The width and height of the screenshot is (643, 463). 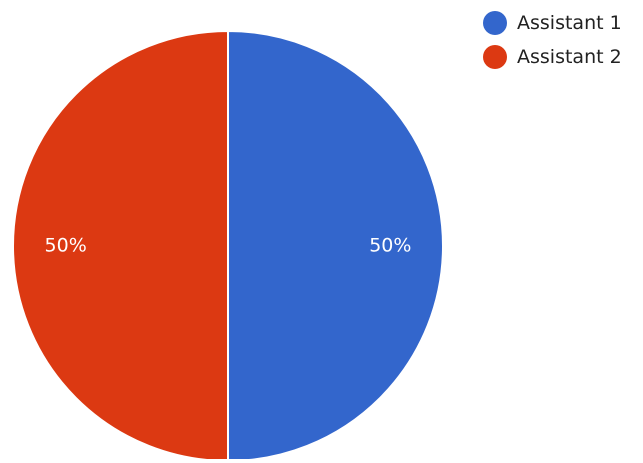 What do you see at coordinates (569, 57) in the screenshot?
I see `legend-label-assistant-2: Assistant 2` at bounding box center [569, 57].